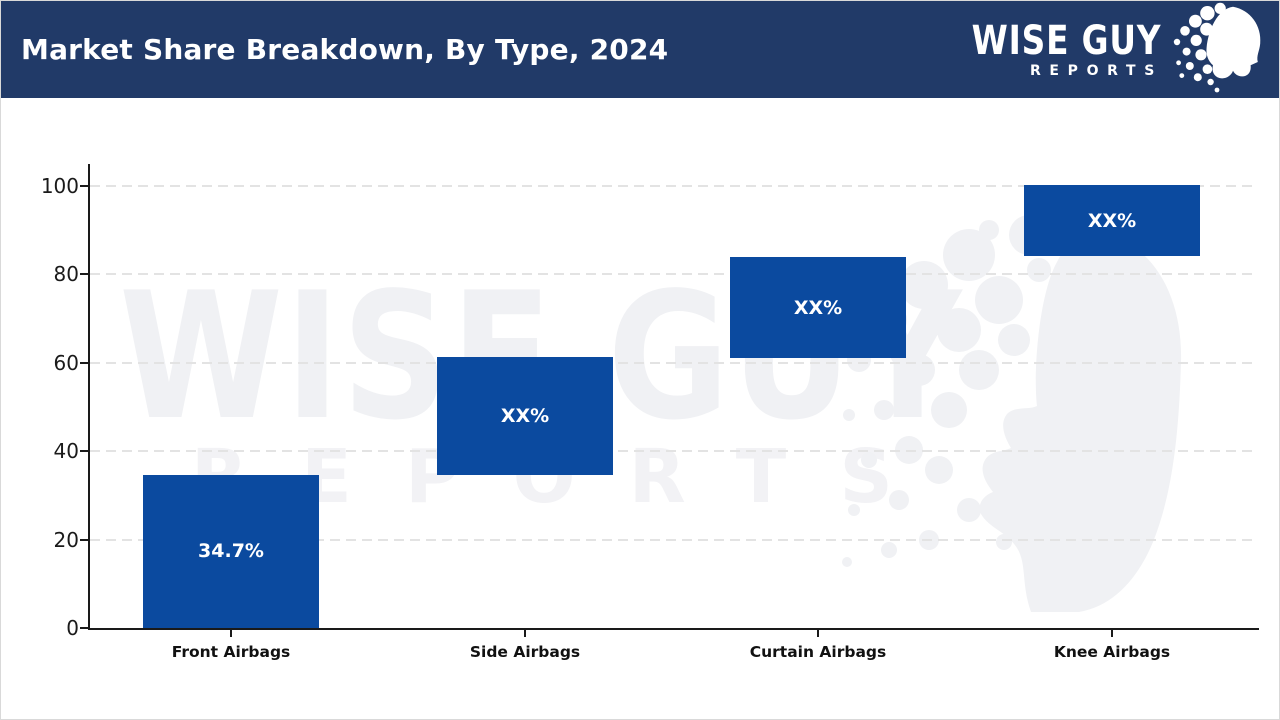 The image size is (1280, 720). Describe the element at coordinates (66, 451) in the screenshot. I see `y-axis-tick-label: 40` at that location.